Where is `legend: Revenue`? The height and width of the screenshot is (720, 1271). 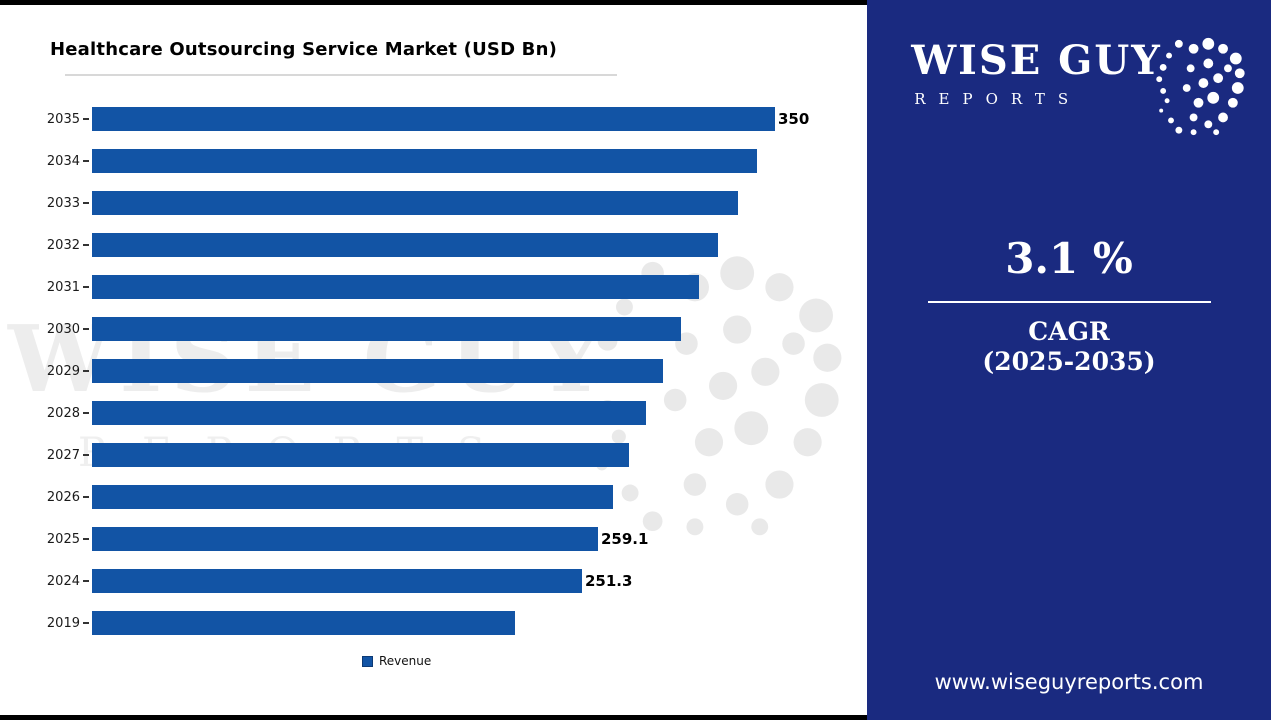
legend: Revenue is located at coordinates (614, 661).